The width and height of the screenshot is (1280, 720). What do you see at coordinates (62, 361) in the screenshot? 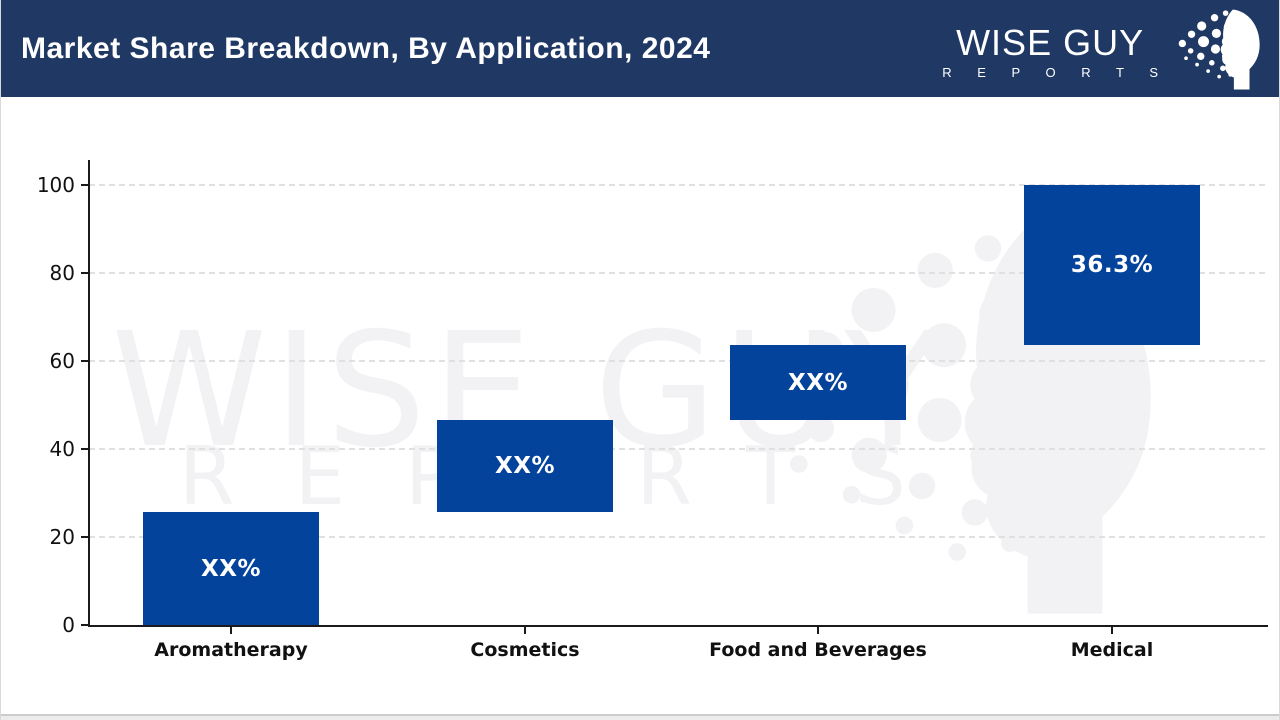
I see `y-tick-label: 60` at bounding box center [62, 361].